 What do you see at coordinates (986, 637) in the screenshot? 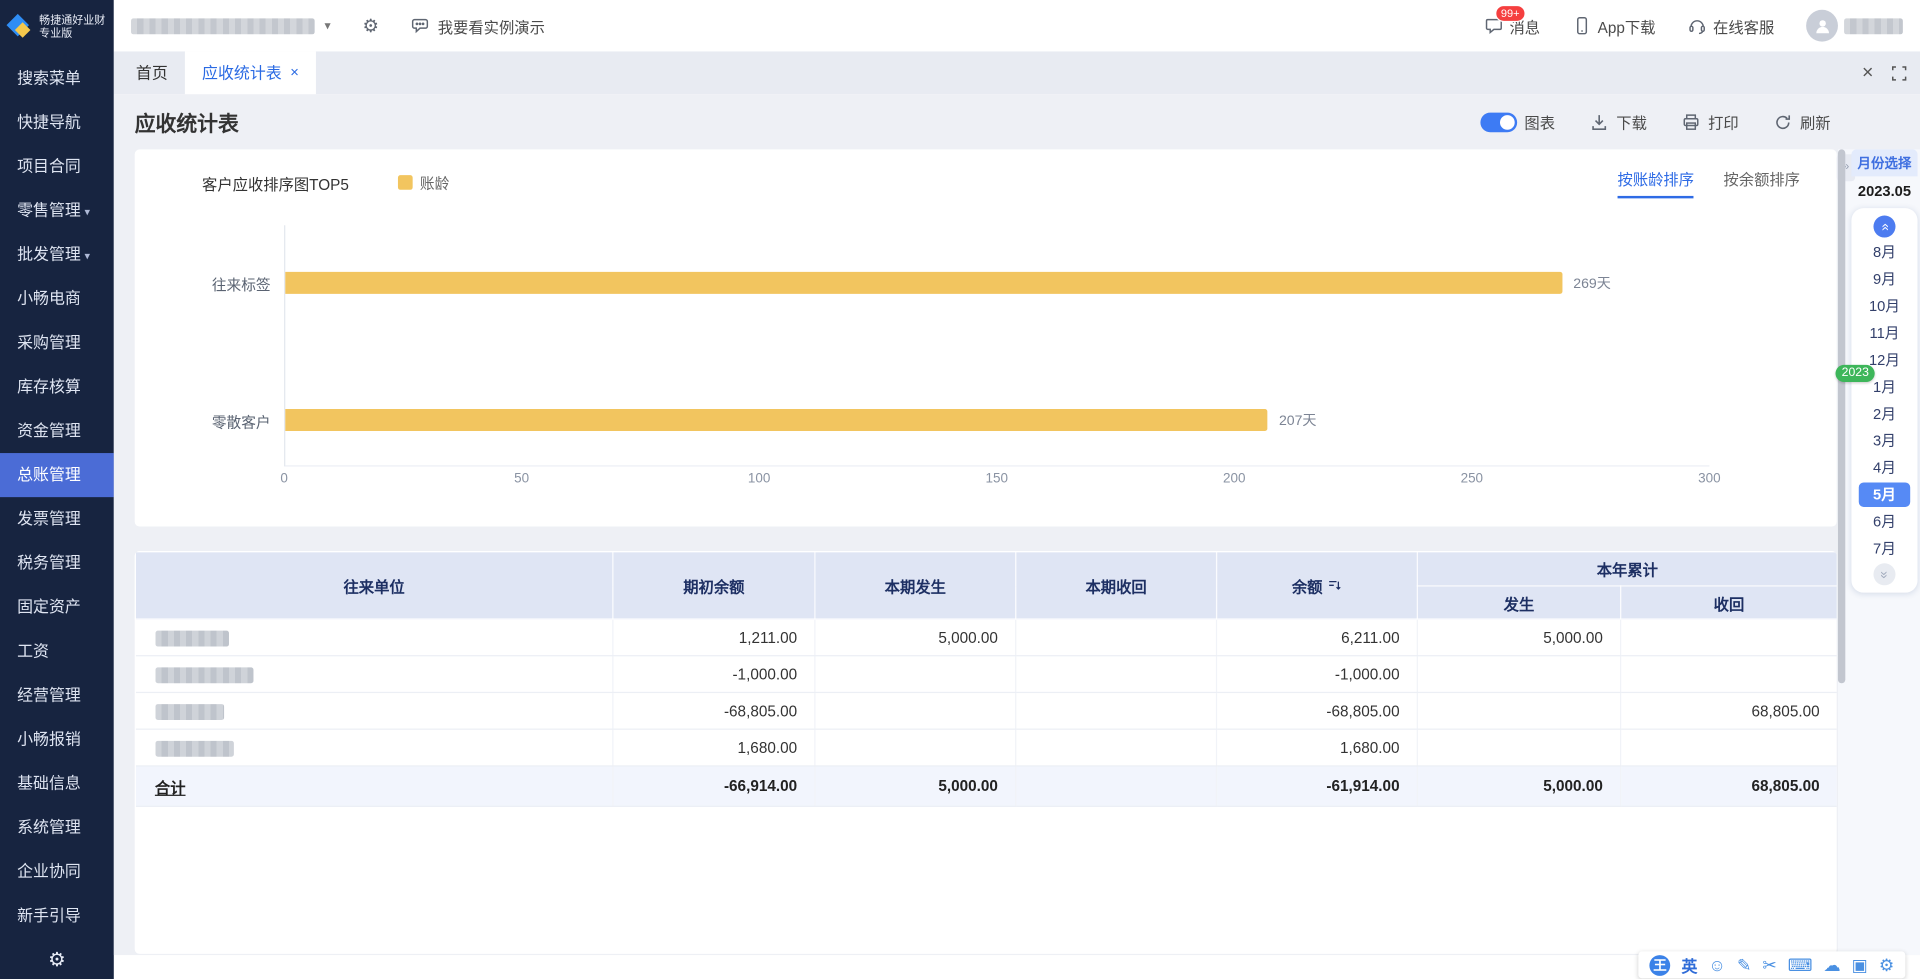
I see `table-row: 1,211.00 5,000.00 6,211.00 5,000.00` at bounding box center [986, 637].